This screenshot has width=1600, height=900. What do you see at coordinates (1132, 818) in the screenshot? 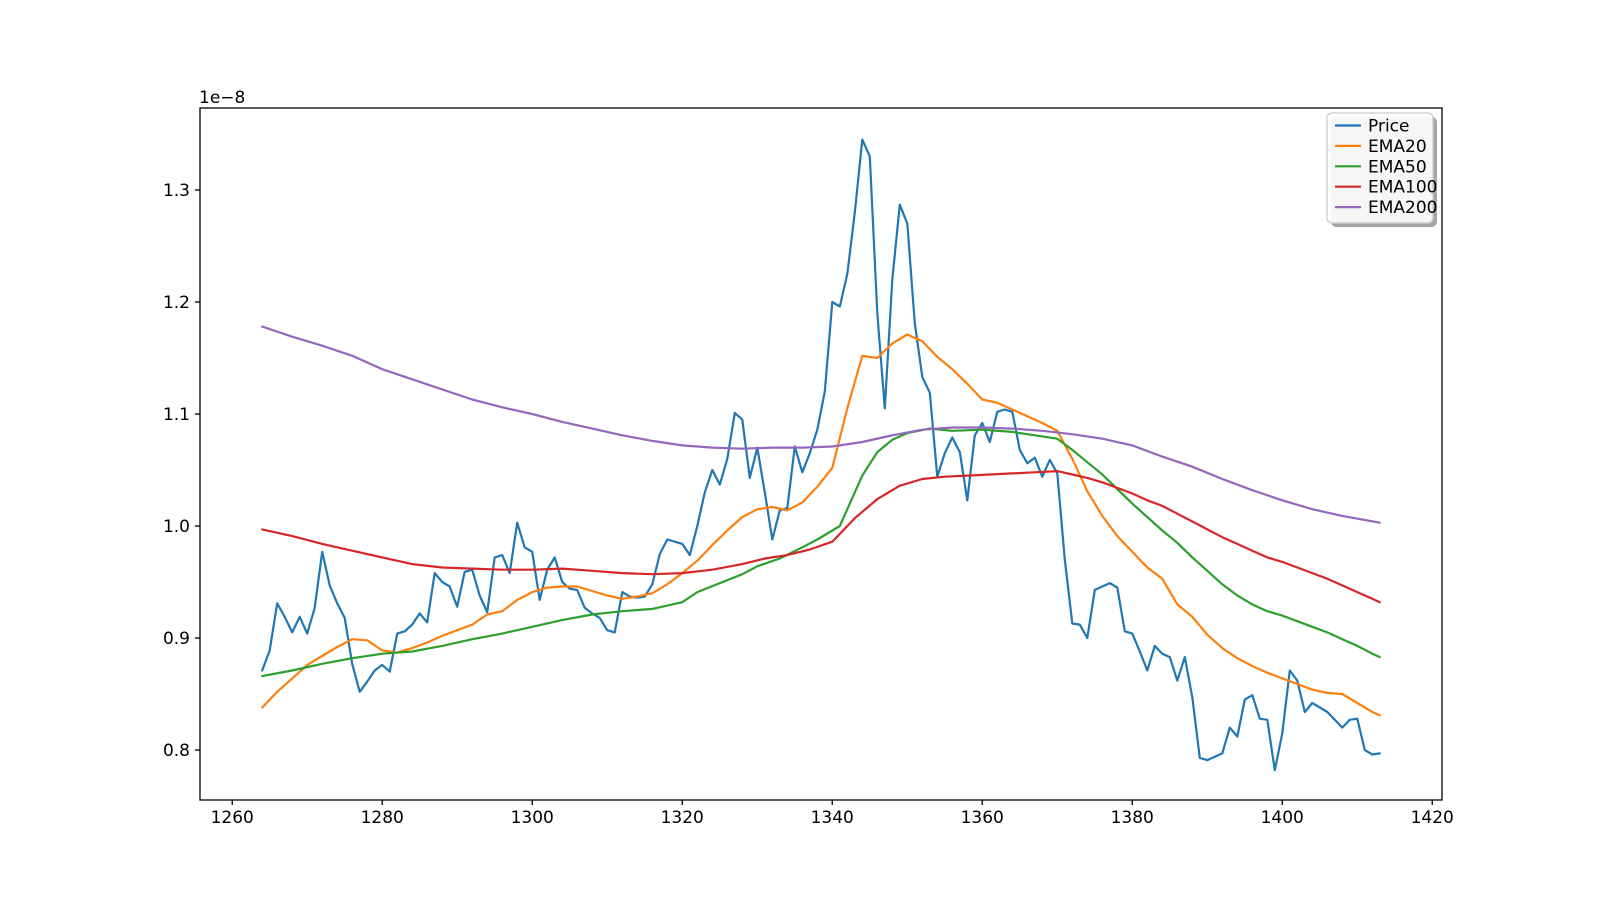
I see `x-tick-label: 1380` at bounding box center [1132, 818].